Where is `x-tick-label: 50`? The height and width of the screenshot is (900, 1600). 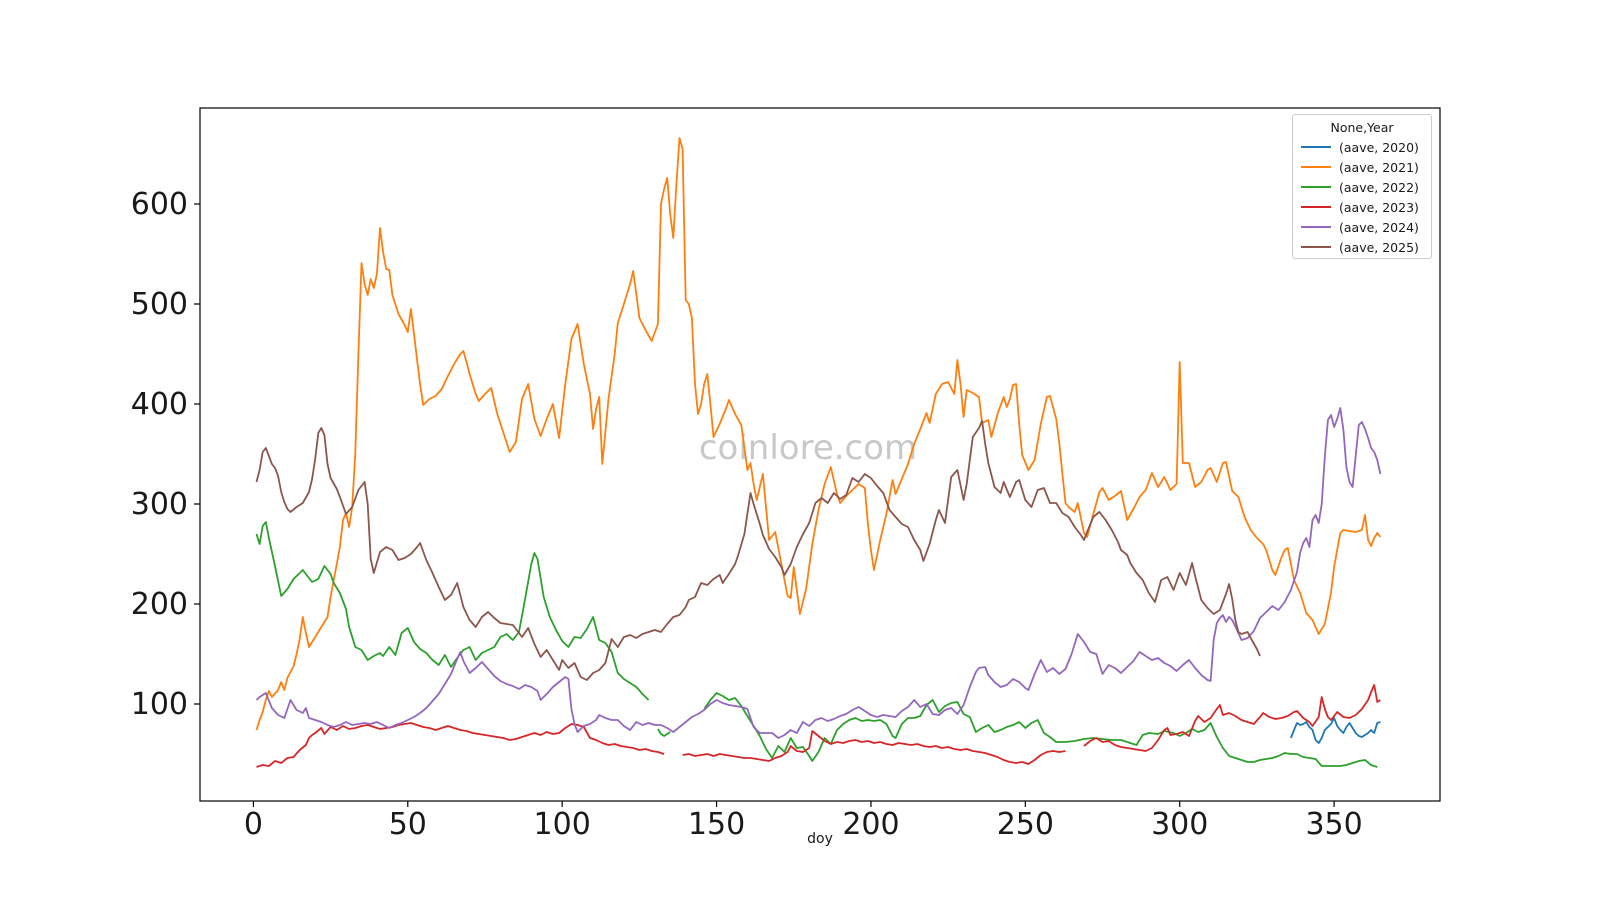
x-tick-label: 50 is located at coordinates (408, 824).